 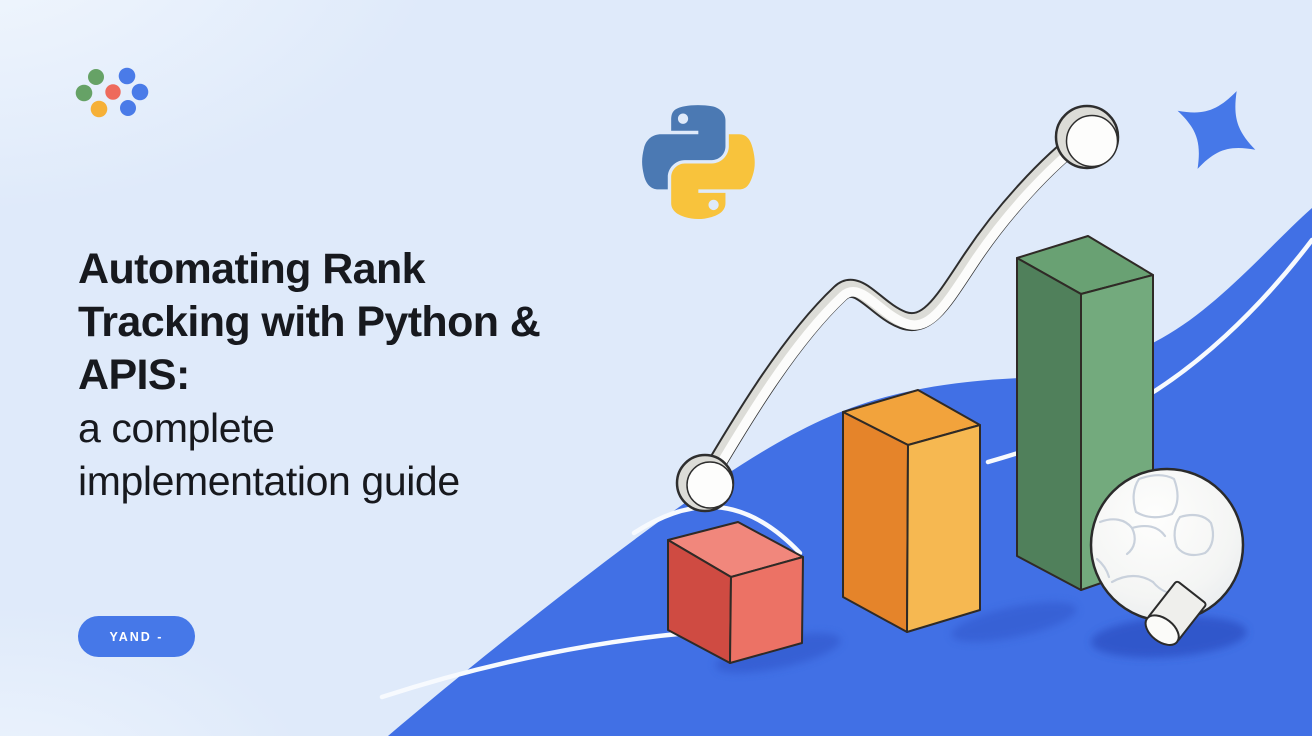 I want to click on globe-illustration, so click(x=1167, y=556).